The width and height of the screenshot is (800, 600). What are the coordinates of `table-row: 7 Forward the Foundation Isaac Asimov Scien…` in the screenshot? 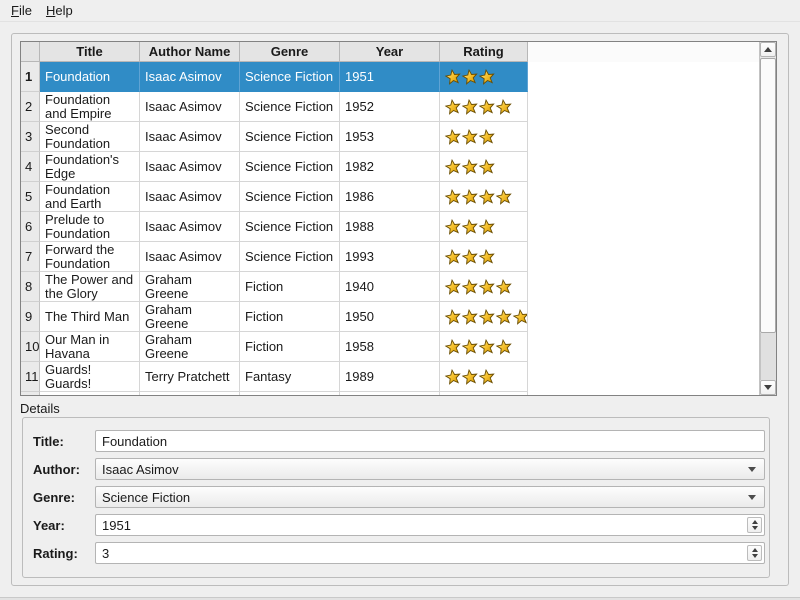 It's located at (390, 257).